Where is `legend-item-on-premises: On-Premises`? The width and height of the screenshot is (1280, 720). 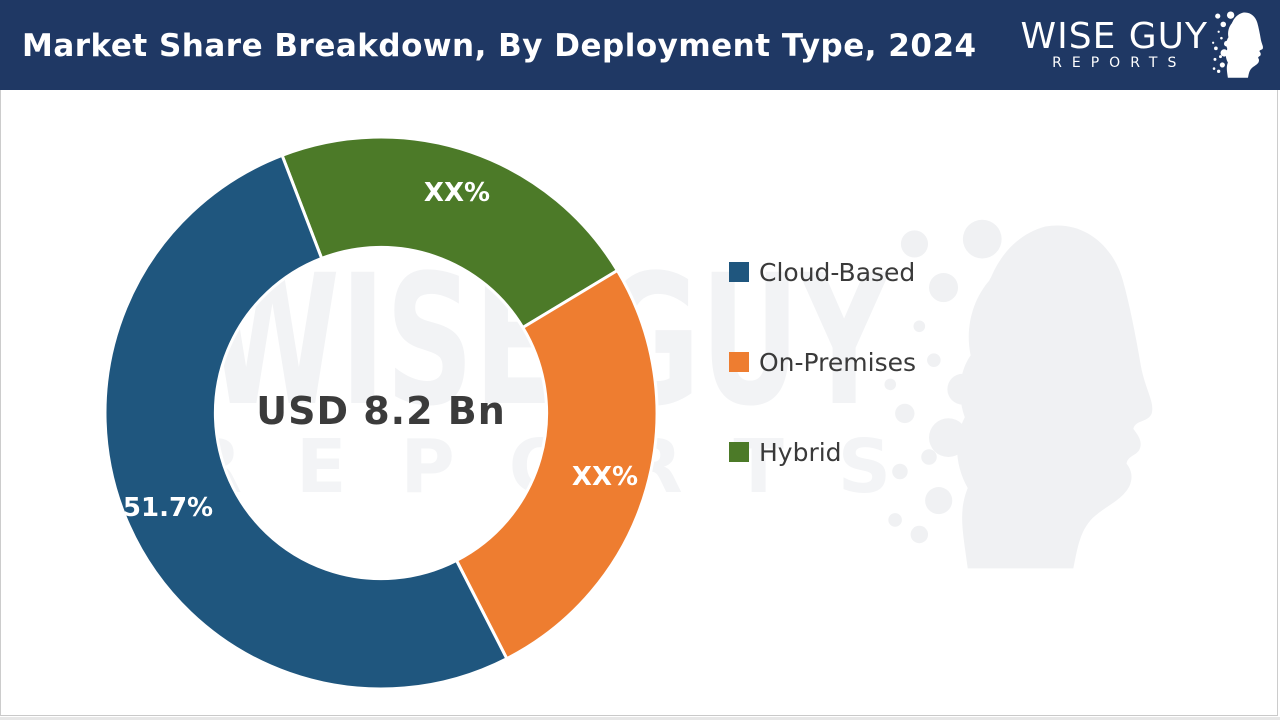
legend-item-on-premises: On-Premises is located at coordinates (822, 362).